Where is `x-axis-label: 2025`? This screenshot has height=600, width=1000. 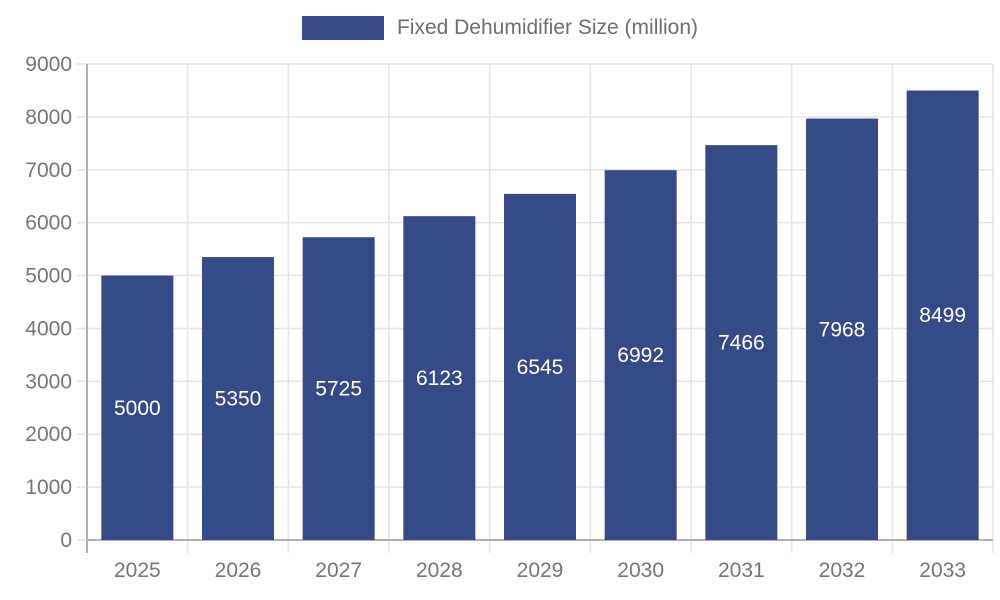
x-axis-label: 2025 is located at coordinates (137, 570).